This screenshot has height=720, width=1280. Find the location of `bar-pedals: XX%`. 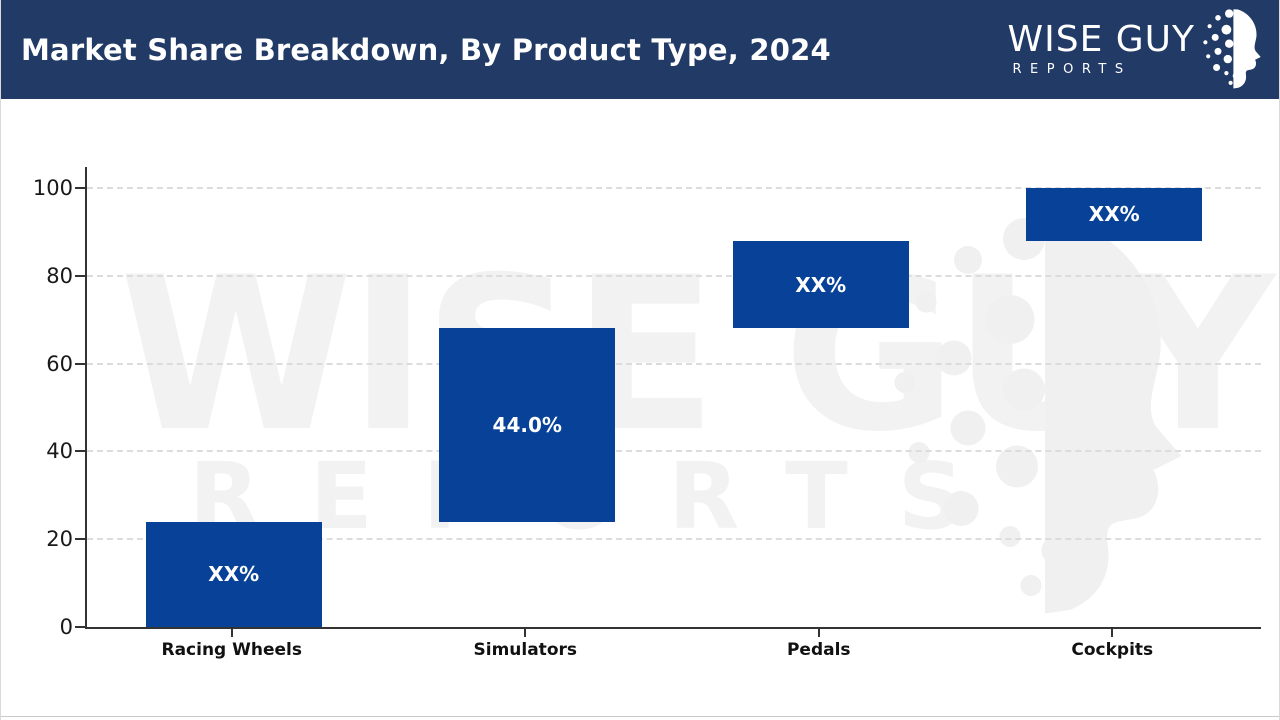

bar-pedals: XX% is located at coordinates (820, 284).